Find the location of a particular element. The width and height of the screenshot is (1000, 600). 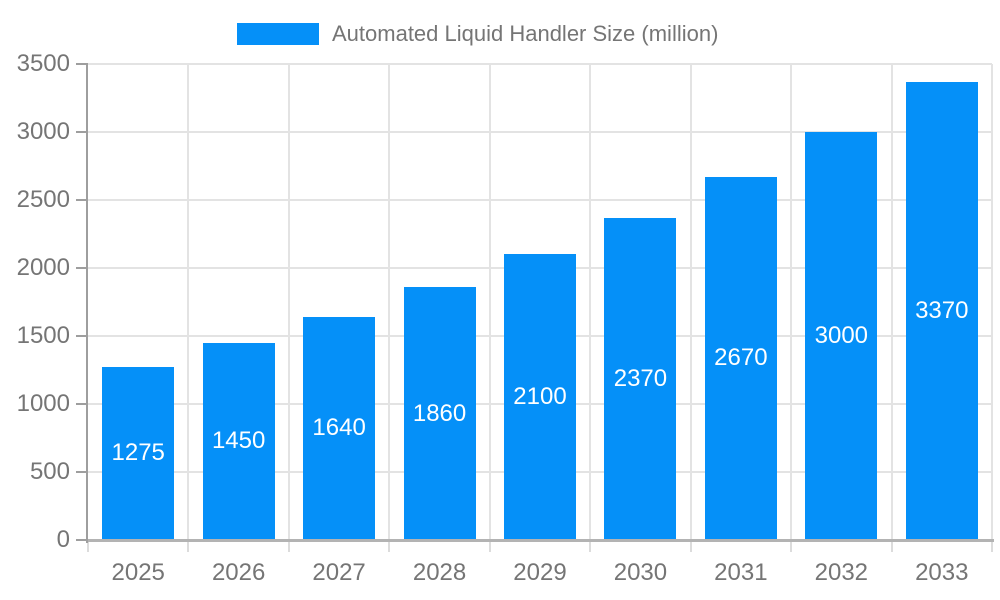

y-axis-label: 3500 is located at coordinates (43, 63).